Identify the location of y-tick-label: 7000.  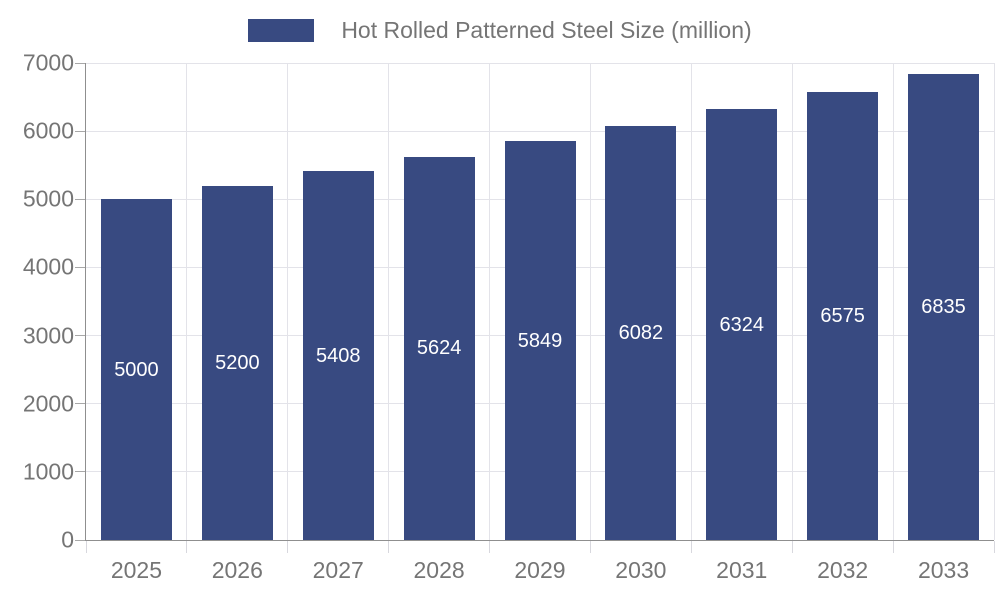
(48, 62).